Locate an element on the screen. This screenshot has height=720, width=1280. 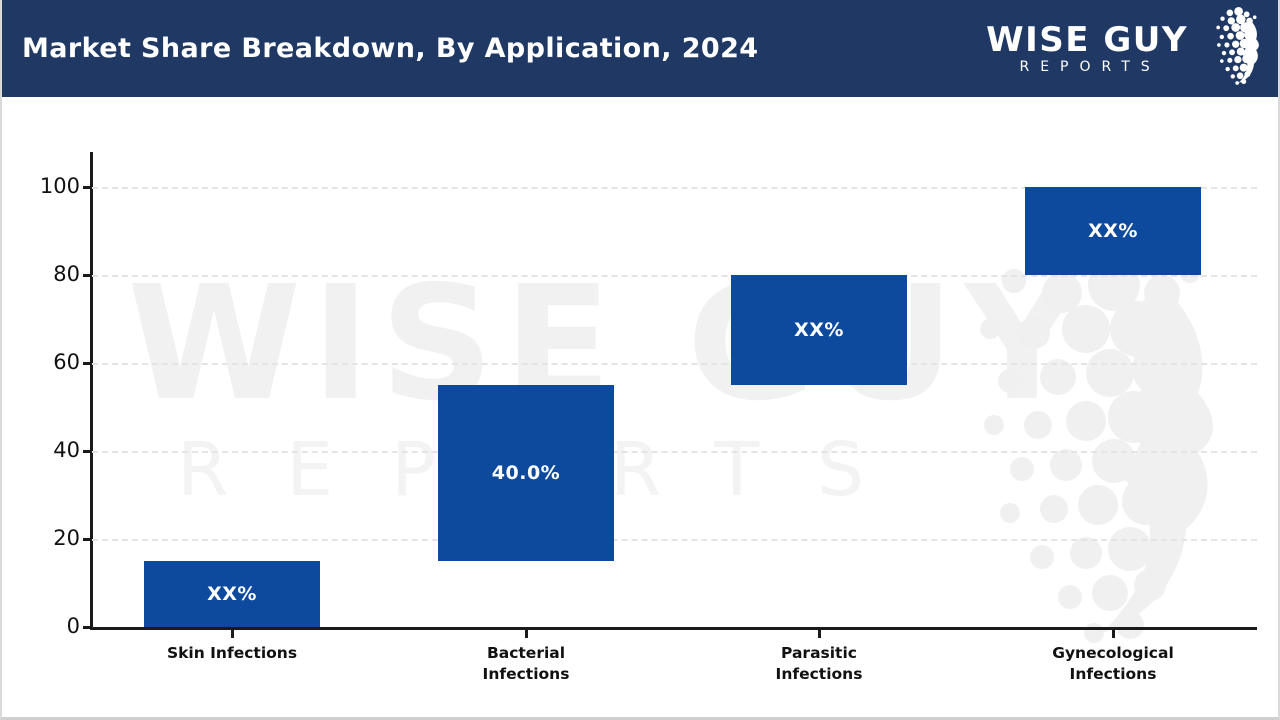
wiseguy-logo-text: WISE GUY REPORTS is located at coordinates (1087, 49).